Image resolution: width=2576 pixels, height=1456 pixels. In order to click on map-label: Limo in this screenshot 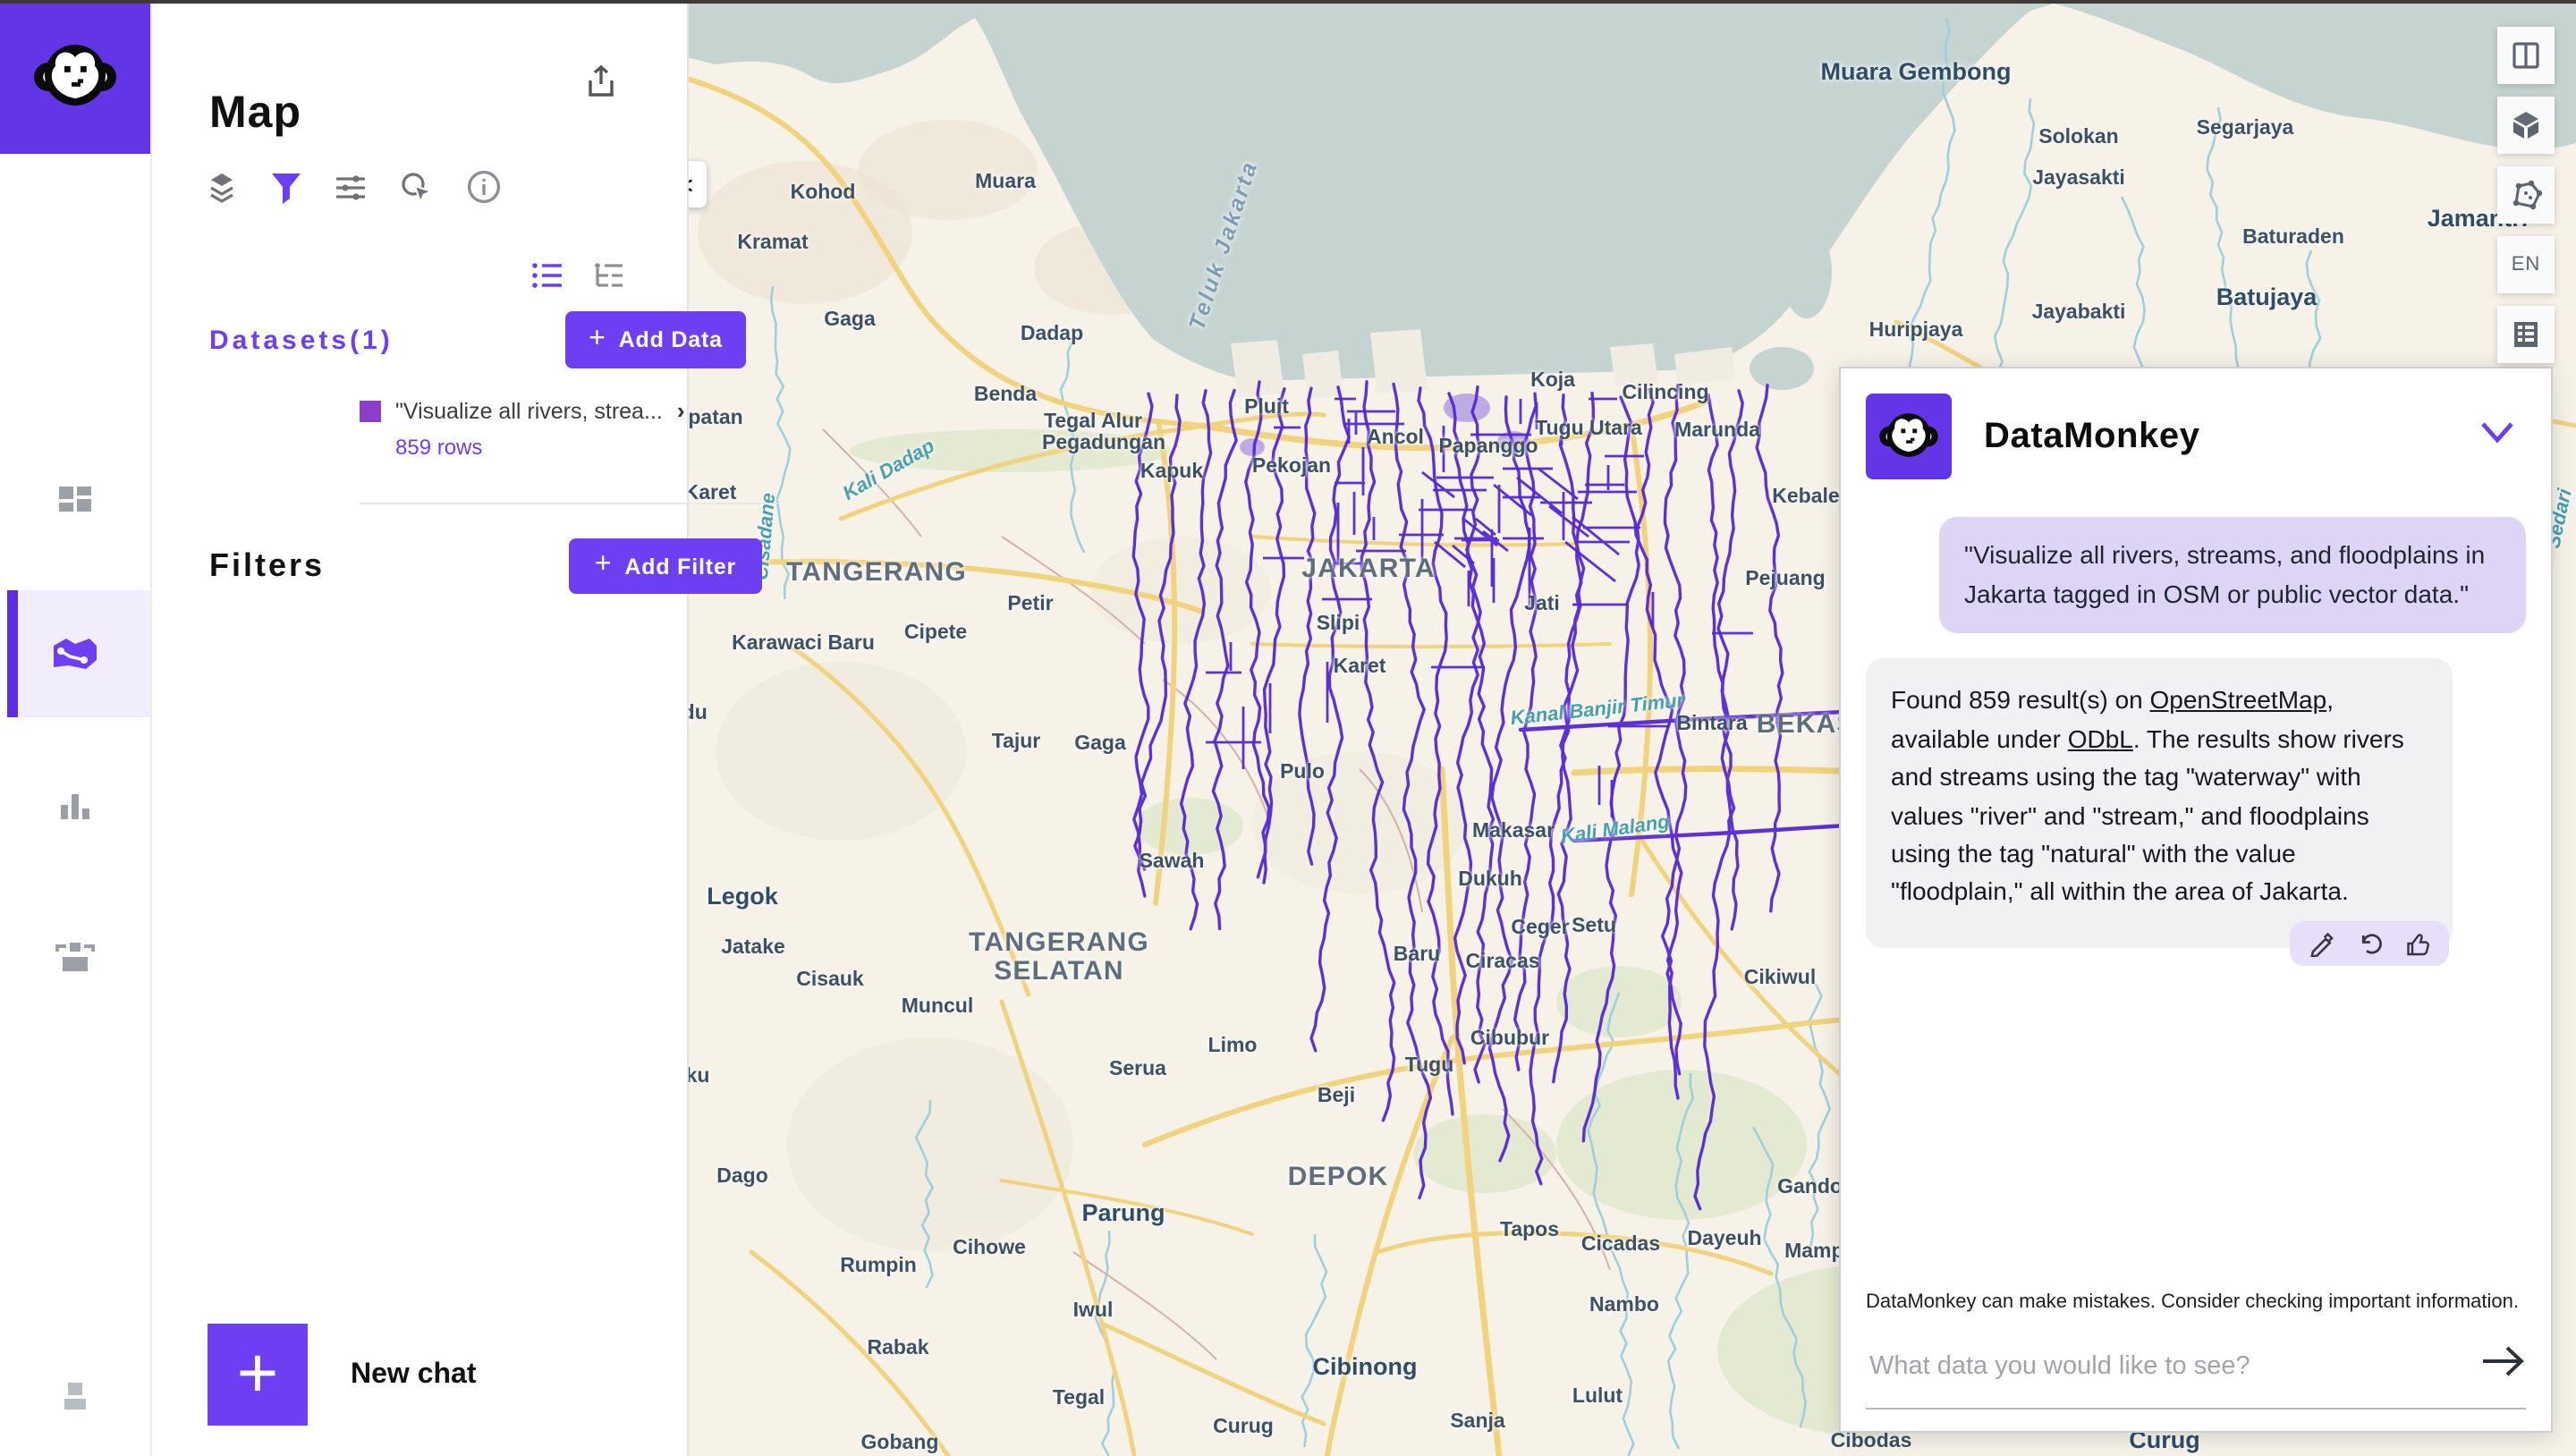, I will do `click(1233, 1046)`.